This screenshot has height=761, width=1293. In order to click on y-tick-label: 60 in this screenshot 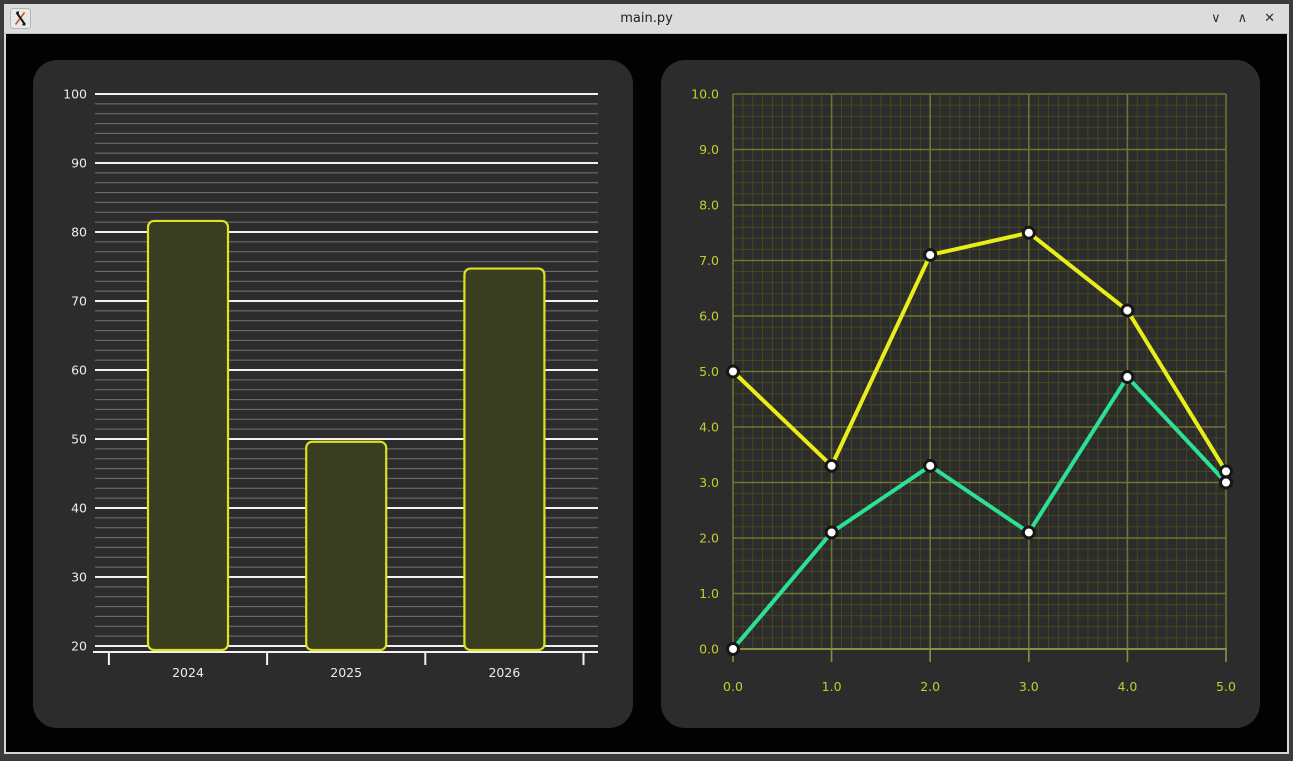, I will do `click(79, 370)`.